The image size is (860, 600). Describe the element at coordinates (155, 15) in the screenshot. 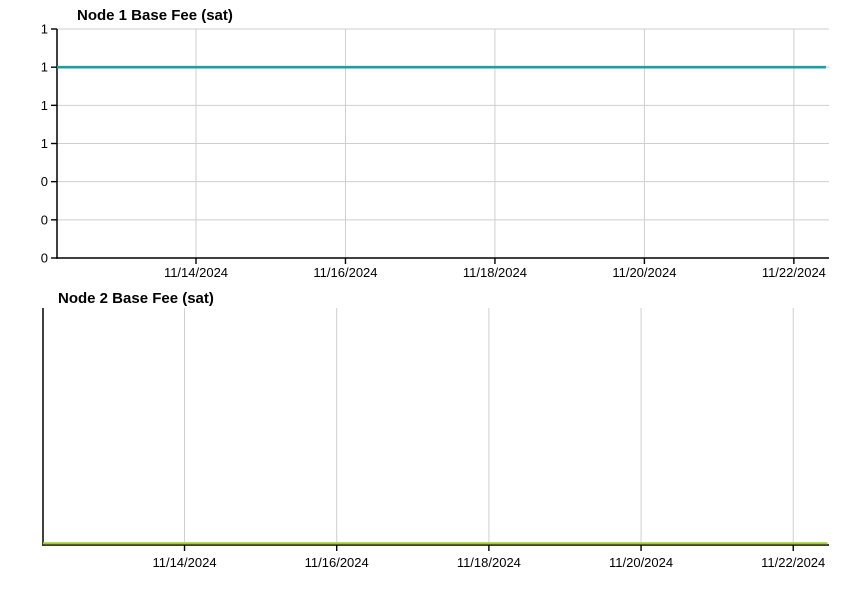

I see `chart-title-node-1-base-fee: Node 1 Base Fee (sat)` at that location.